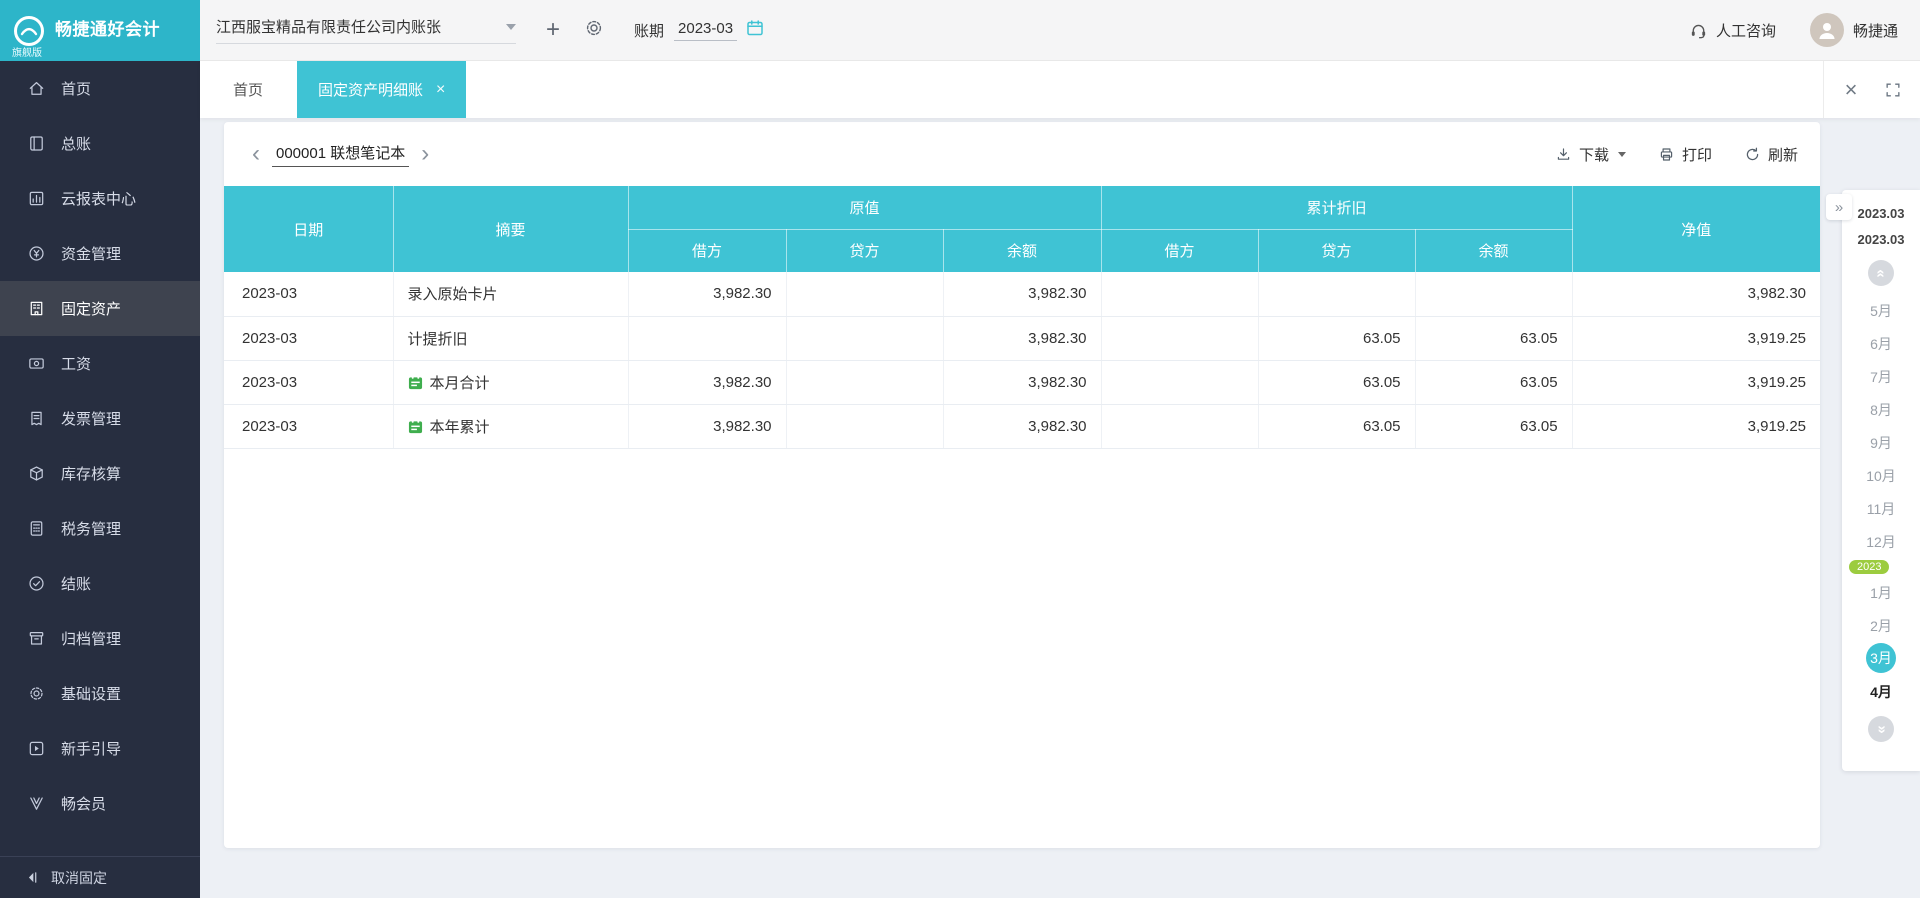 The image size is (1920, 898). Describe the element at coordinates (1869, 567) in the screenshot. I see `year-badge: 2023` at that location.